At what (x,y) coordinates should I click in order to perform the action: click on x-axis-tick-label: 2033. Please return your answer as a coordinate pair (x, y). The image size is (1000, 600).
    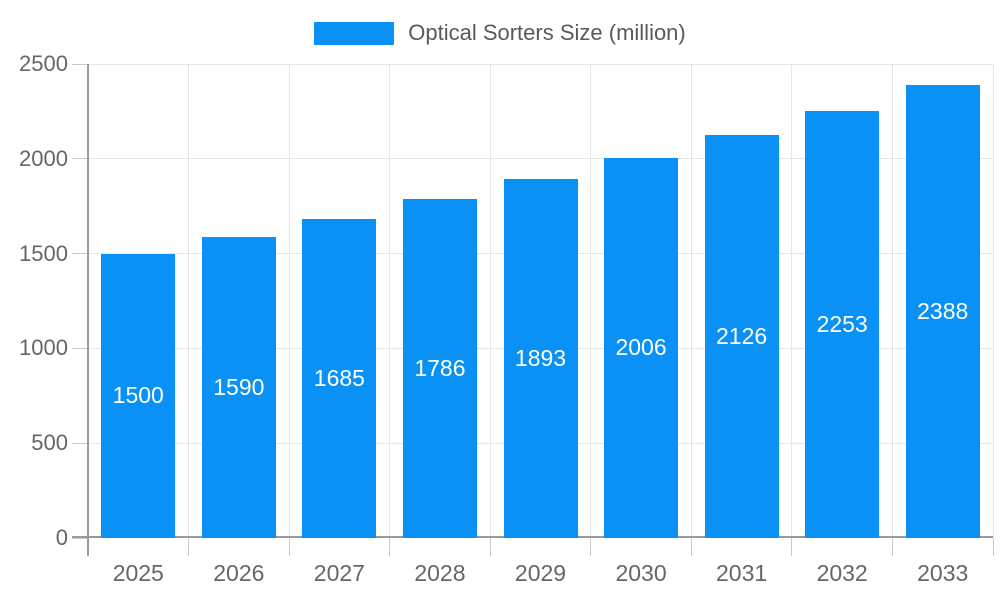
    Looking at the image, I should click on (943, 573).